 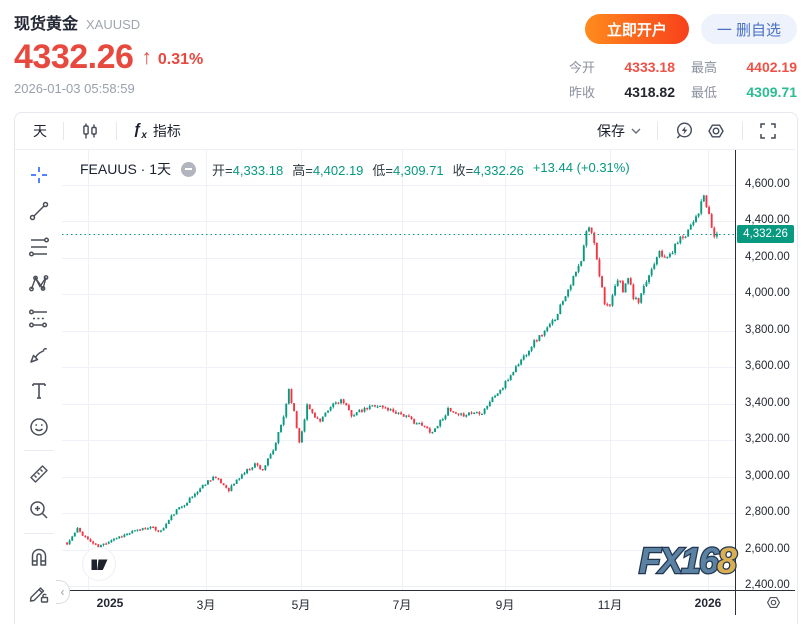 I want to click on candles-style-icon, so click(x=90, y=131).